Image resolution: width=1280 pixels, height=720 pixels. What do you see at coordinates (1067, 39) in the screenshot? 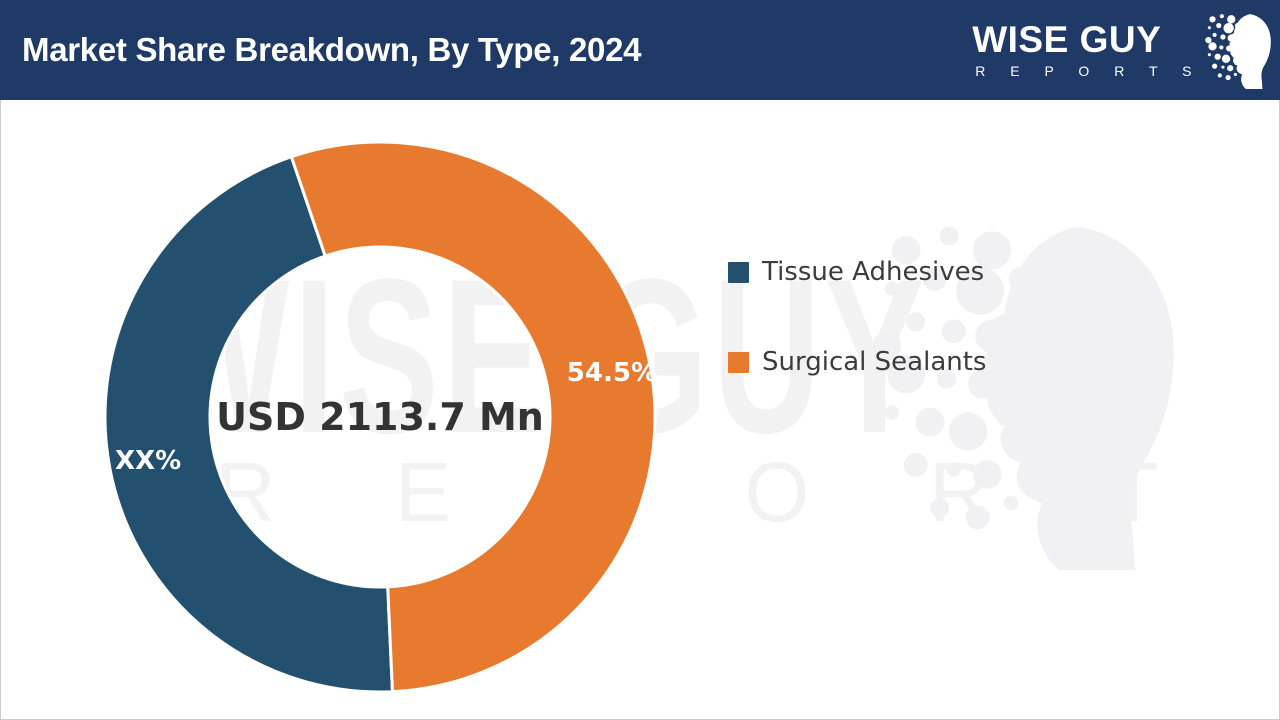
I see `brand-name-text: WISE GUY` at bounding box center [1067, 39].